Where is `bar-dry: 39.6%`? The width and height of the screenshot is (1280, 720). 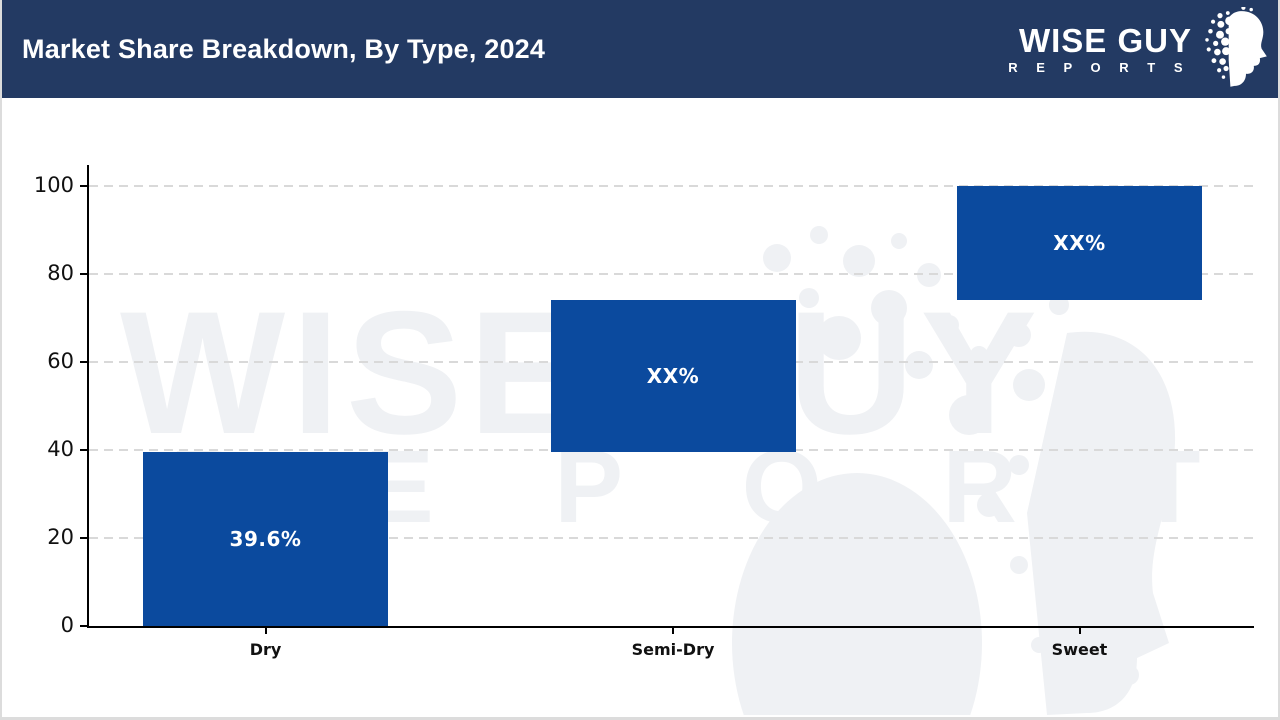
bar-dry: 39.6% is located at coordinates (265, 538).